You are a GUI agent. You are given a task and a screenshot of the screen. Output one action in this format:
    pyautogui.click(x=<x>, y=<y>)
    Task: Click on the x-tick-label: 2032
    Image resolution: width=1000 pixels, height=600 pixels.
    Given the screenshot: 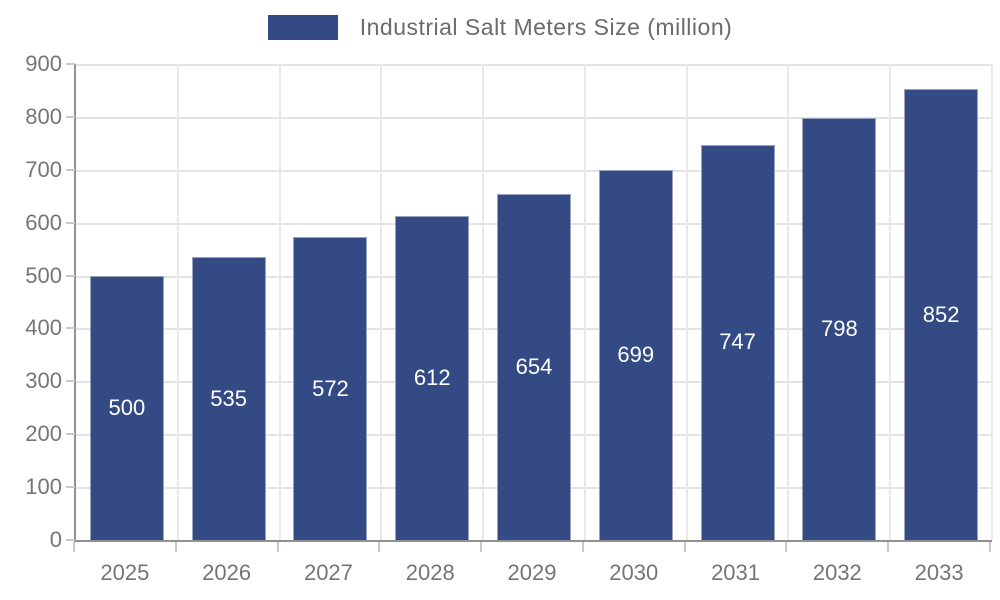 What is the action you would take?
    pyautogui.click(x=837, y=572)
    